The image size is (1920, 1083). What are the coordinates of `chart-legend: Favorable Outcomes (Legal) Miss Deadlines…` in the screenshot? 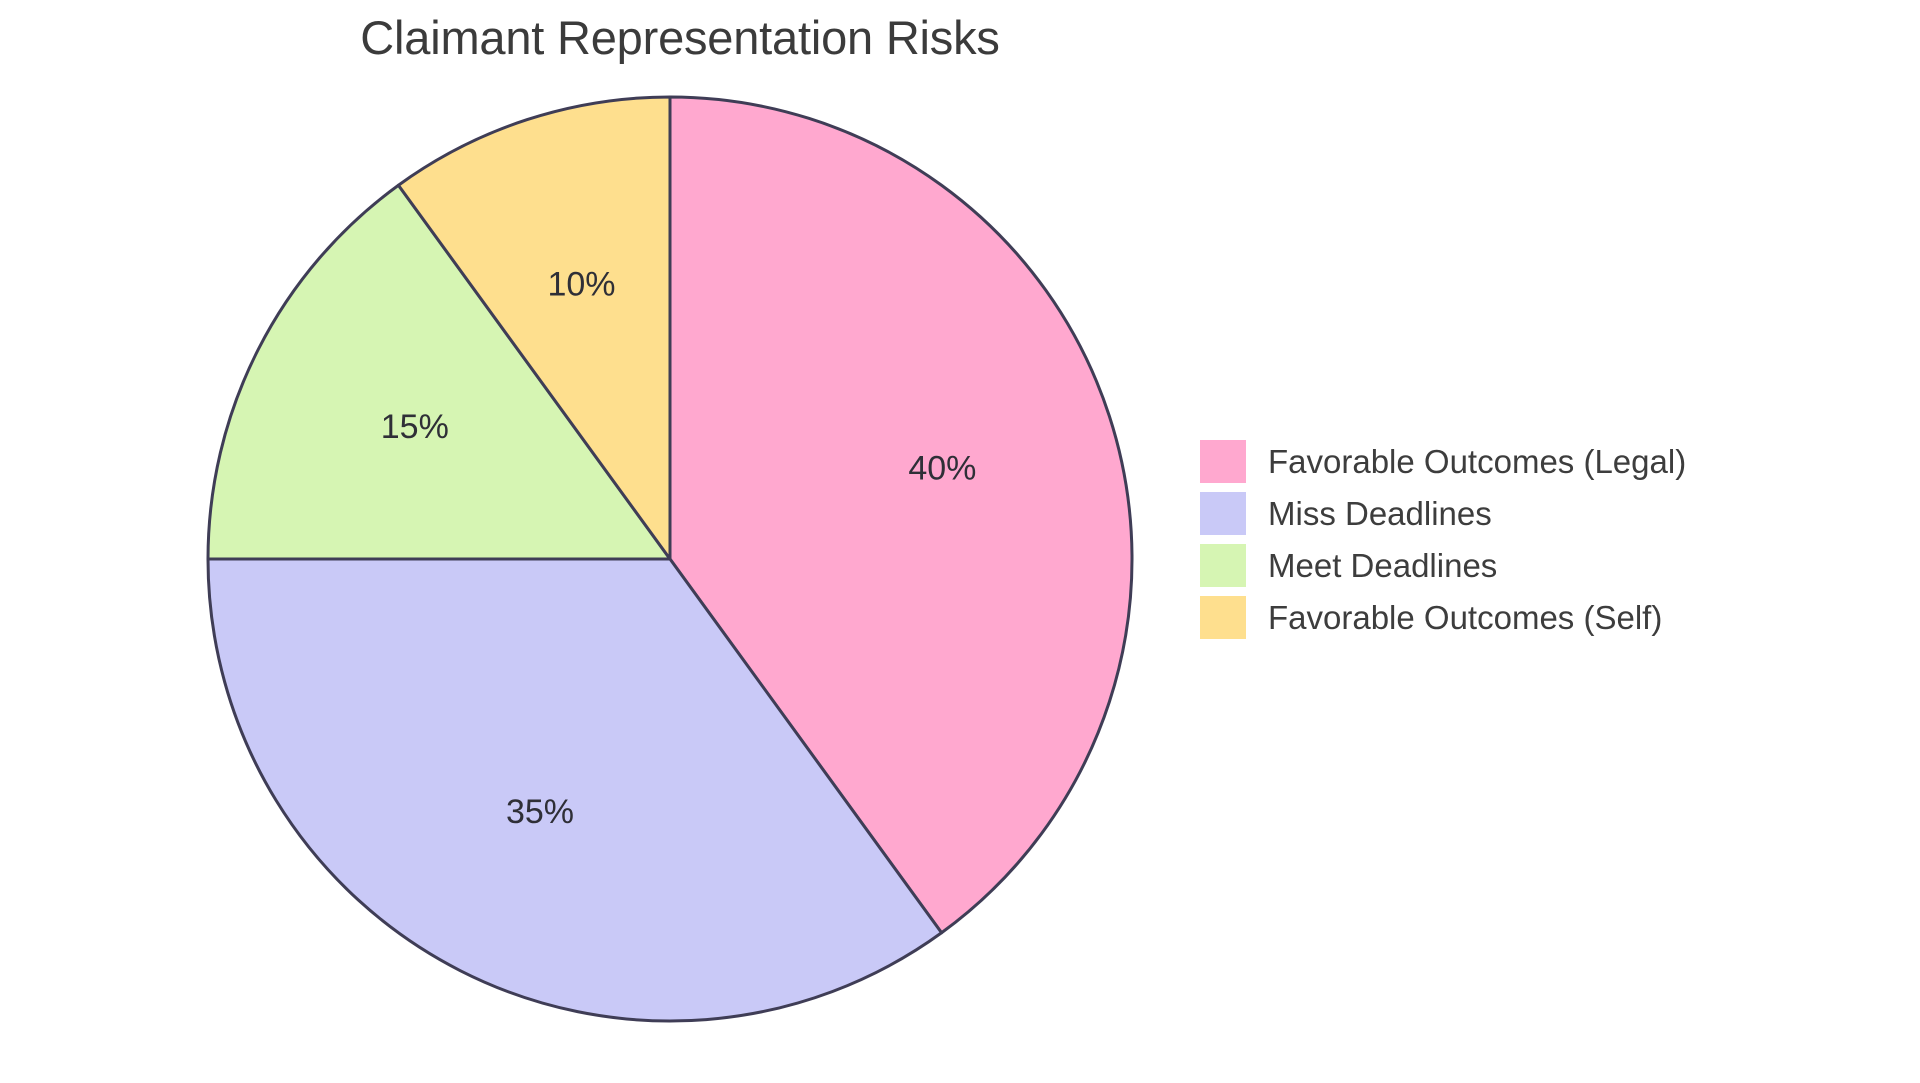 It's located at (1443, 539).